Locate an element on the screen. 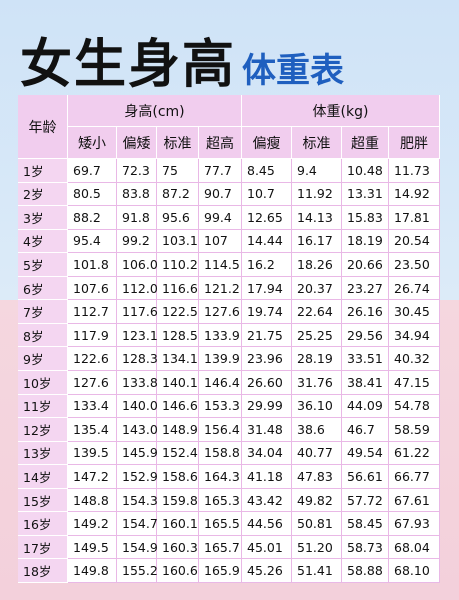 This screenshot has height=600, width=459. value-cell: 13.31 is located at coordinates (365, 194).